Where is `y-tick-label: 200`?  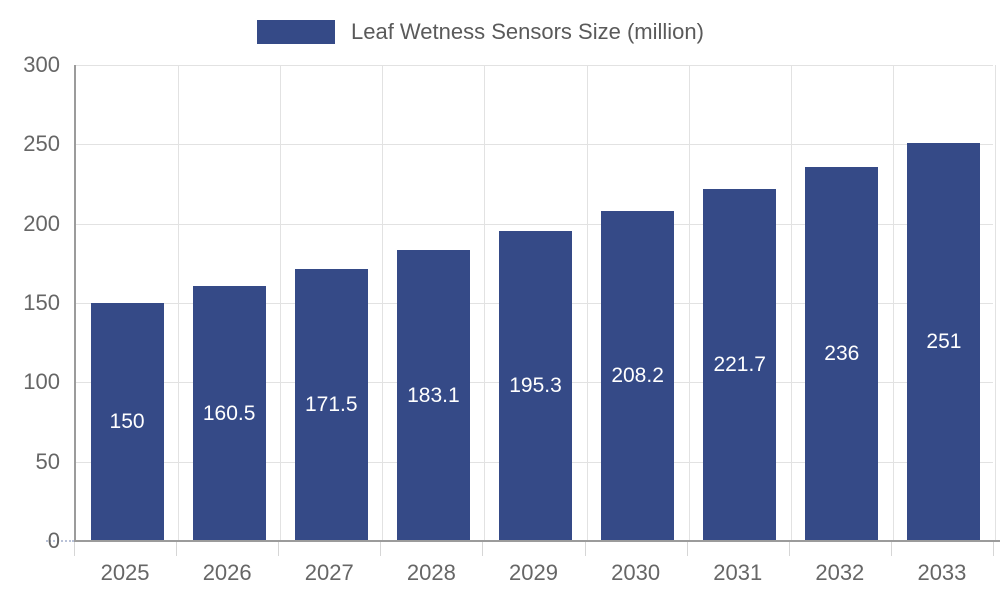
y-tick-label: 200 is located at coordinates (41, 223).